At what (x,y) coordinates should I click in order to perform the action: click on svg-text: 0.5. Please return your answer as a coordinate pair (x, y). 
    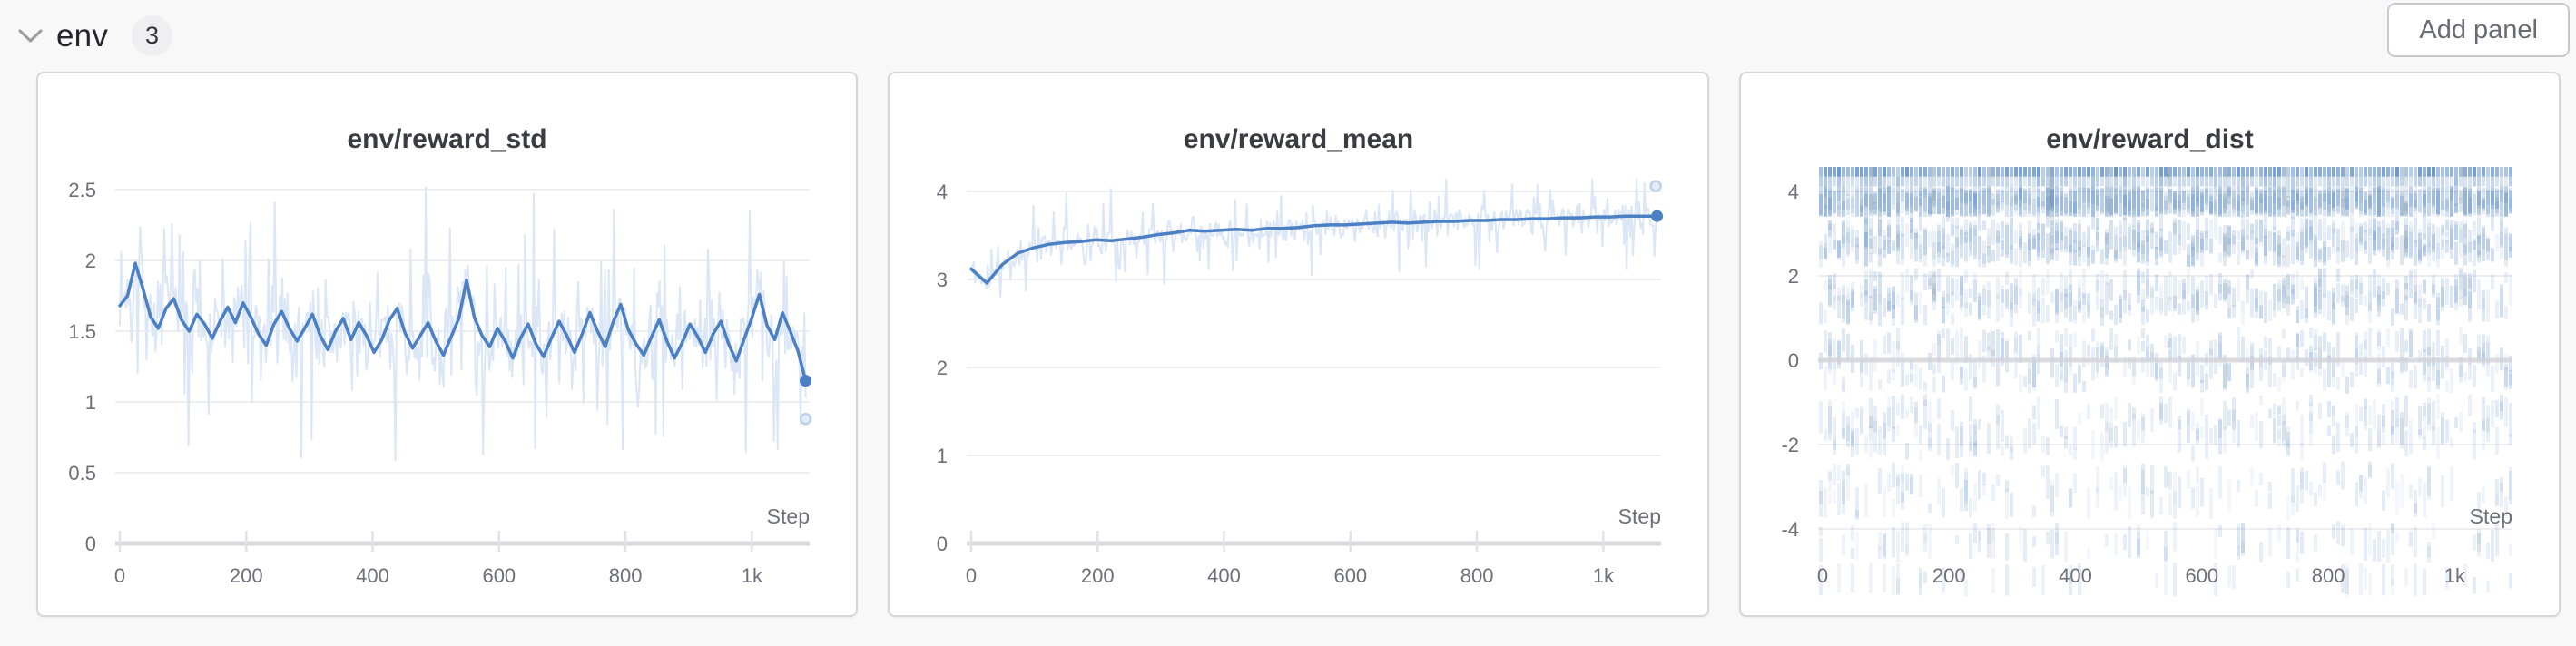
    Looking at the image, I should click on (82, 473).